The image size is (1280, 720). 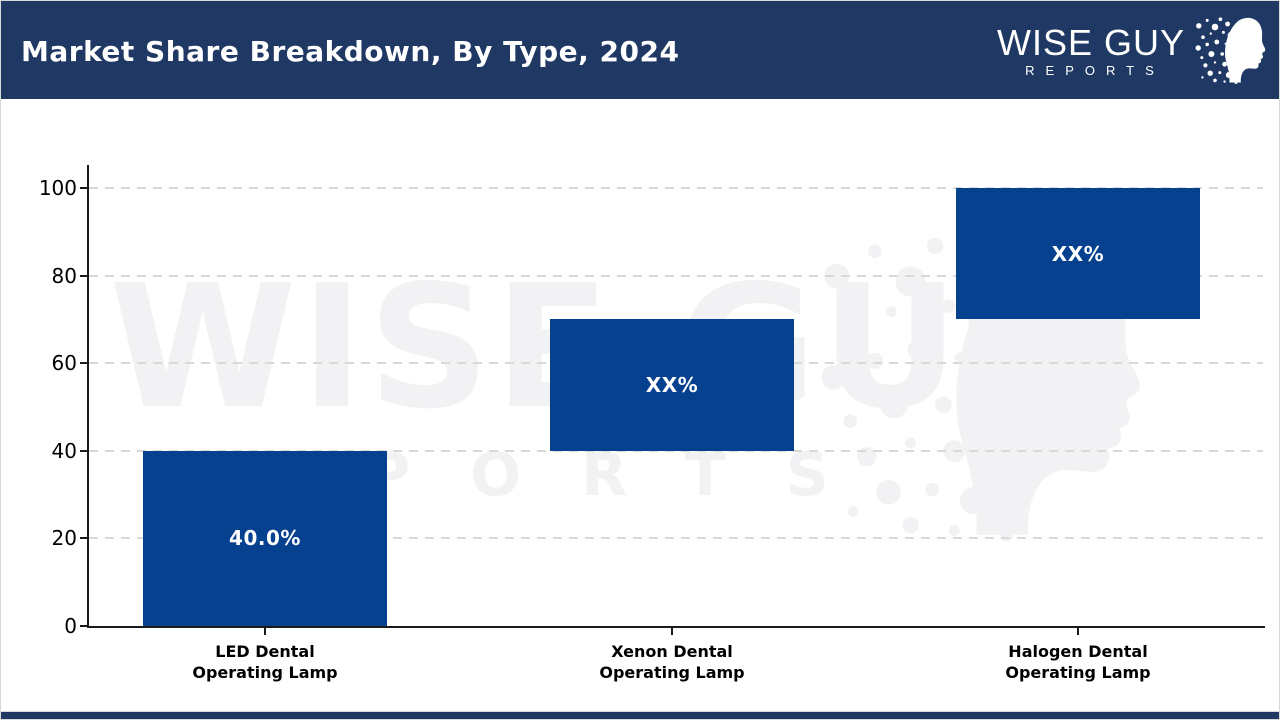 What do you see at coordinates (64, 275) in the screenshot?
I see `y-tick-label-80: 80` at bounding box center [64, 275].